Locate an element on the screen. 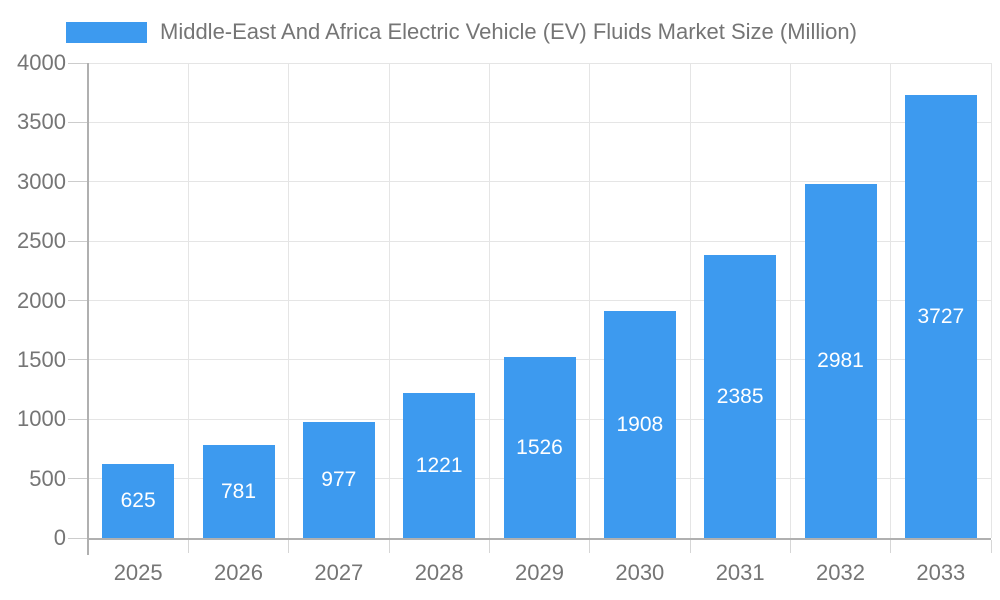  bar-2025: 625 is located at coordinates (138, 500).